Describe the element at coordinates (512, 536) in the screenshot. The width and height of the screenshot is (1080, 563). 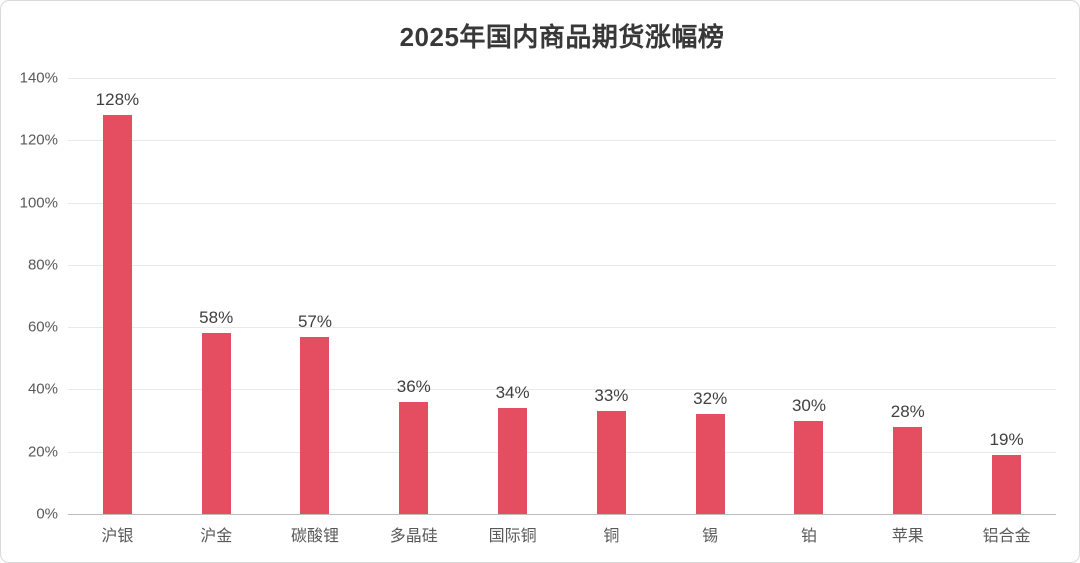
I see `category-label: 国际铜` at that location.